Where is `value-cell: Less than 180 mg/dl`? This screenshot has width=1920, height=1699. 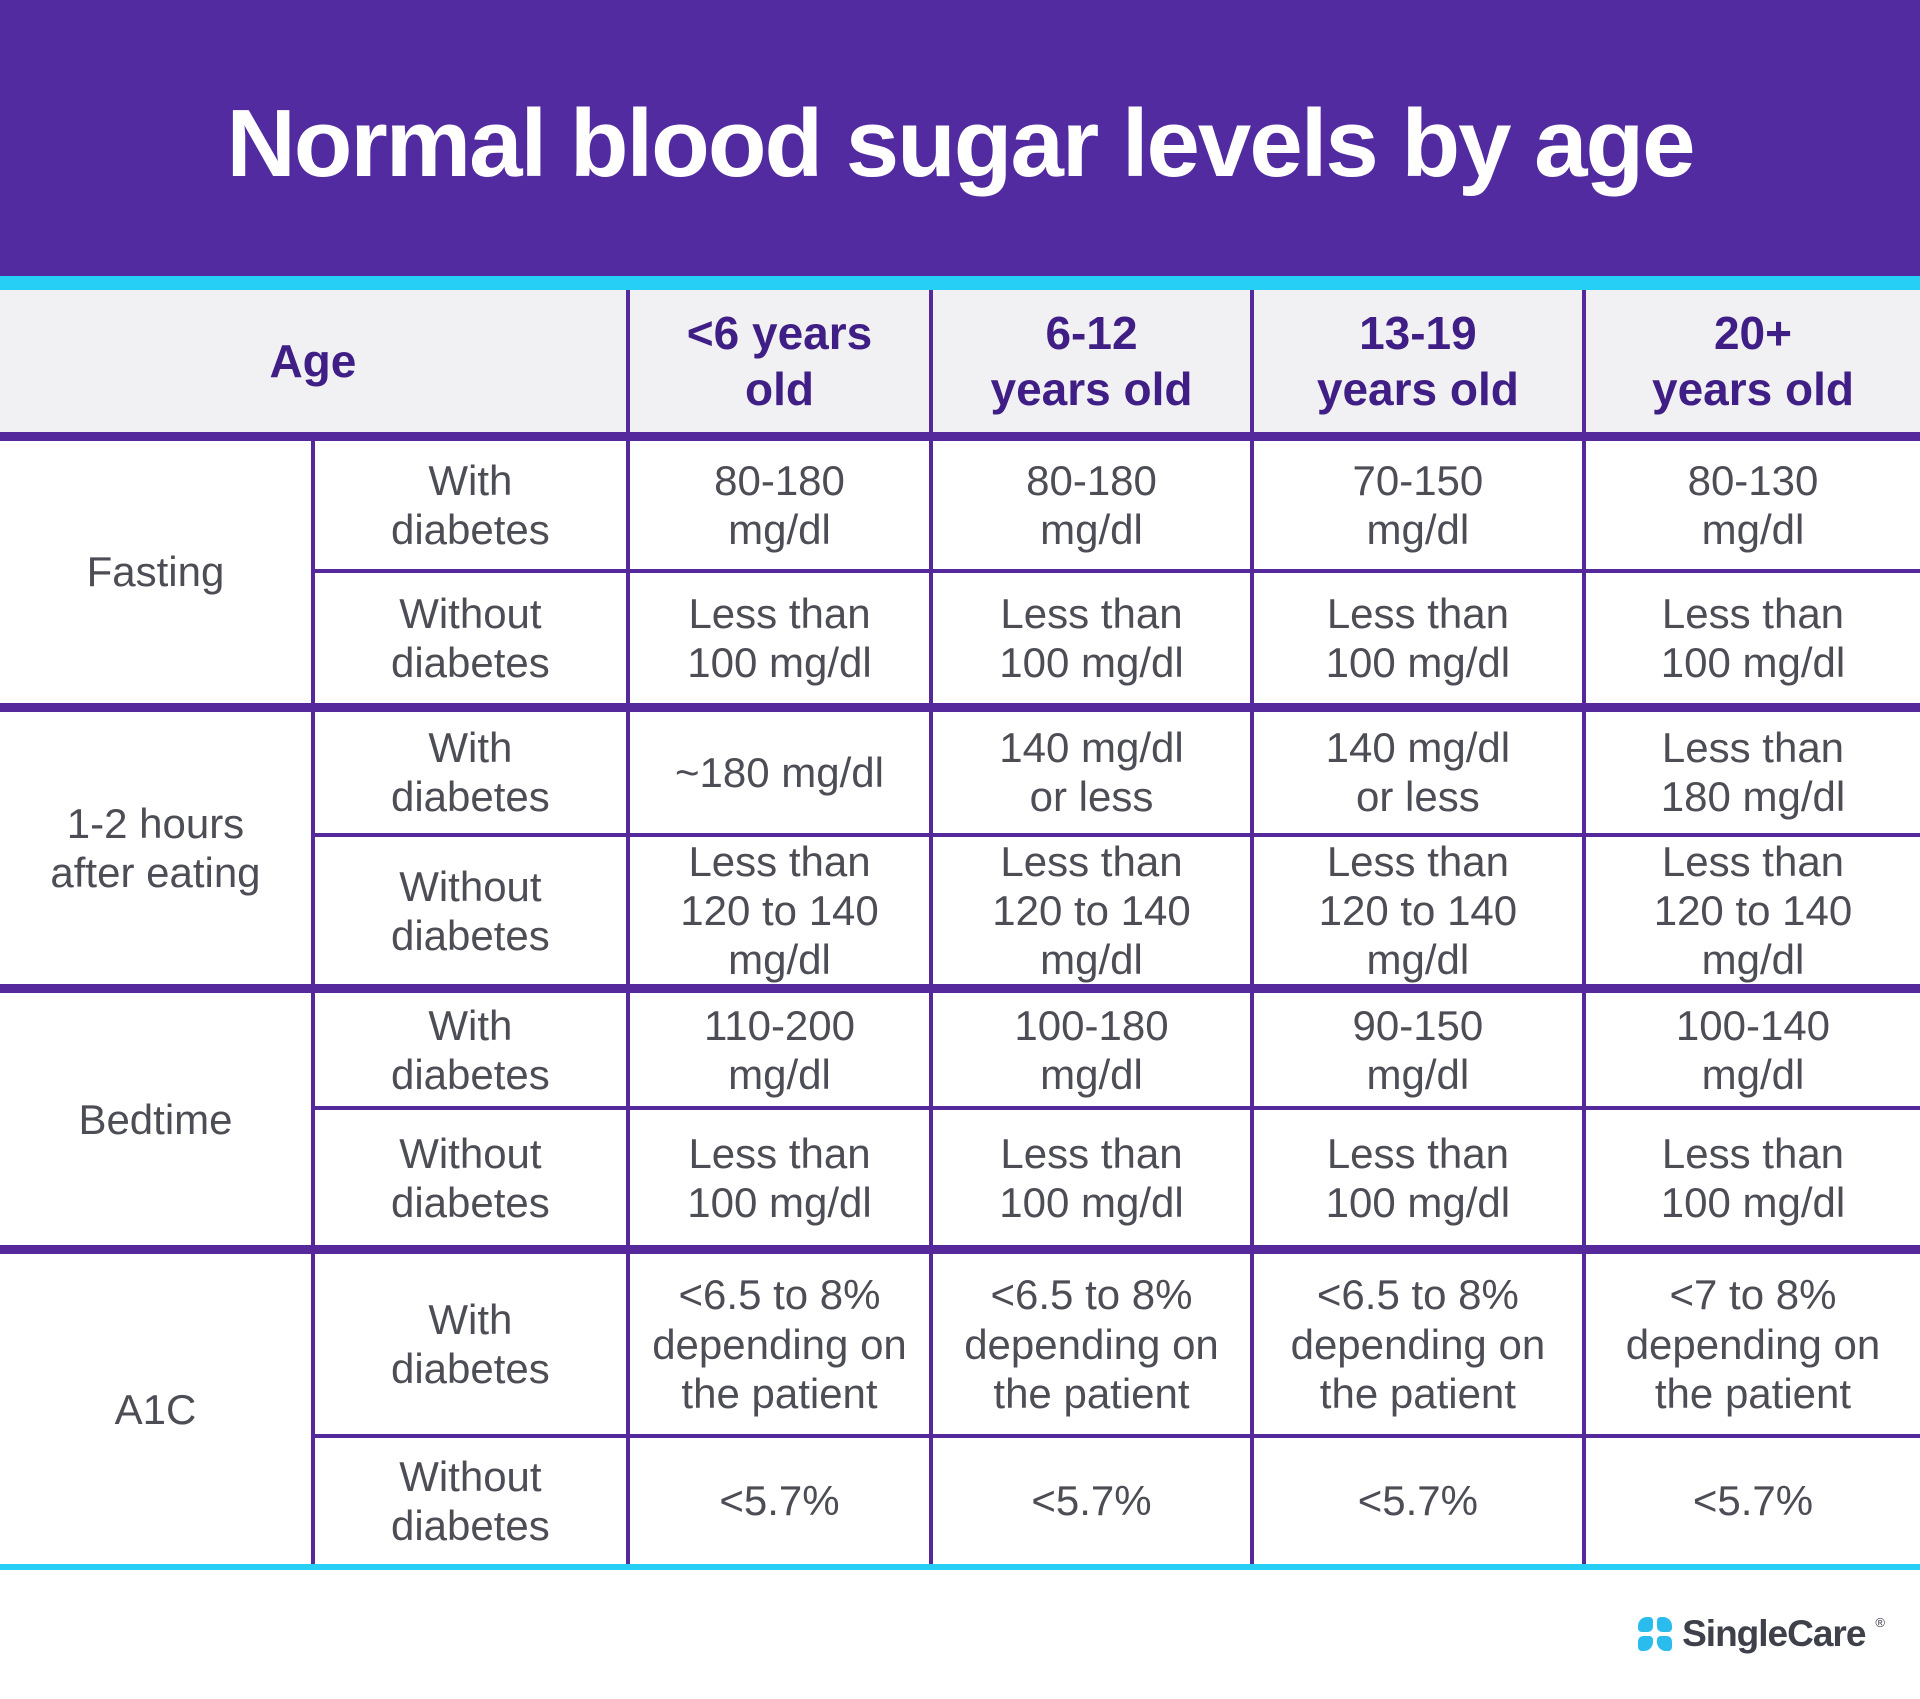
value-cell: Less than 180 mg/dl is located at coordinates (1750, 768).